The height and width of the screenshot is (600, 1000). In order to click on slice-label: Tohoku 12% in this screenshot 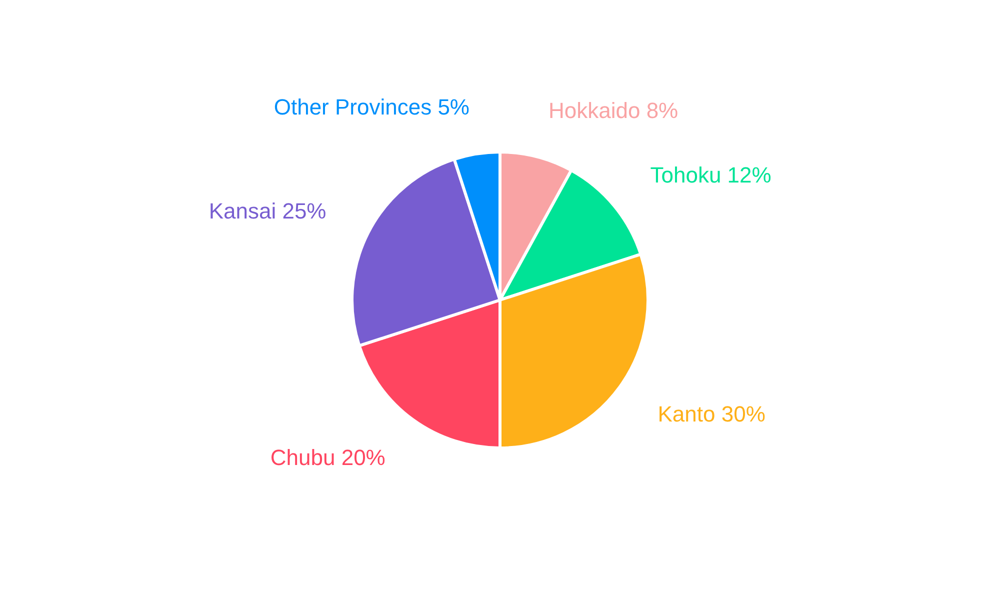, I will do `click(711, 175)`.